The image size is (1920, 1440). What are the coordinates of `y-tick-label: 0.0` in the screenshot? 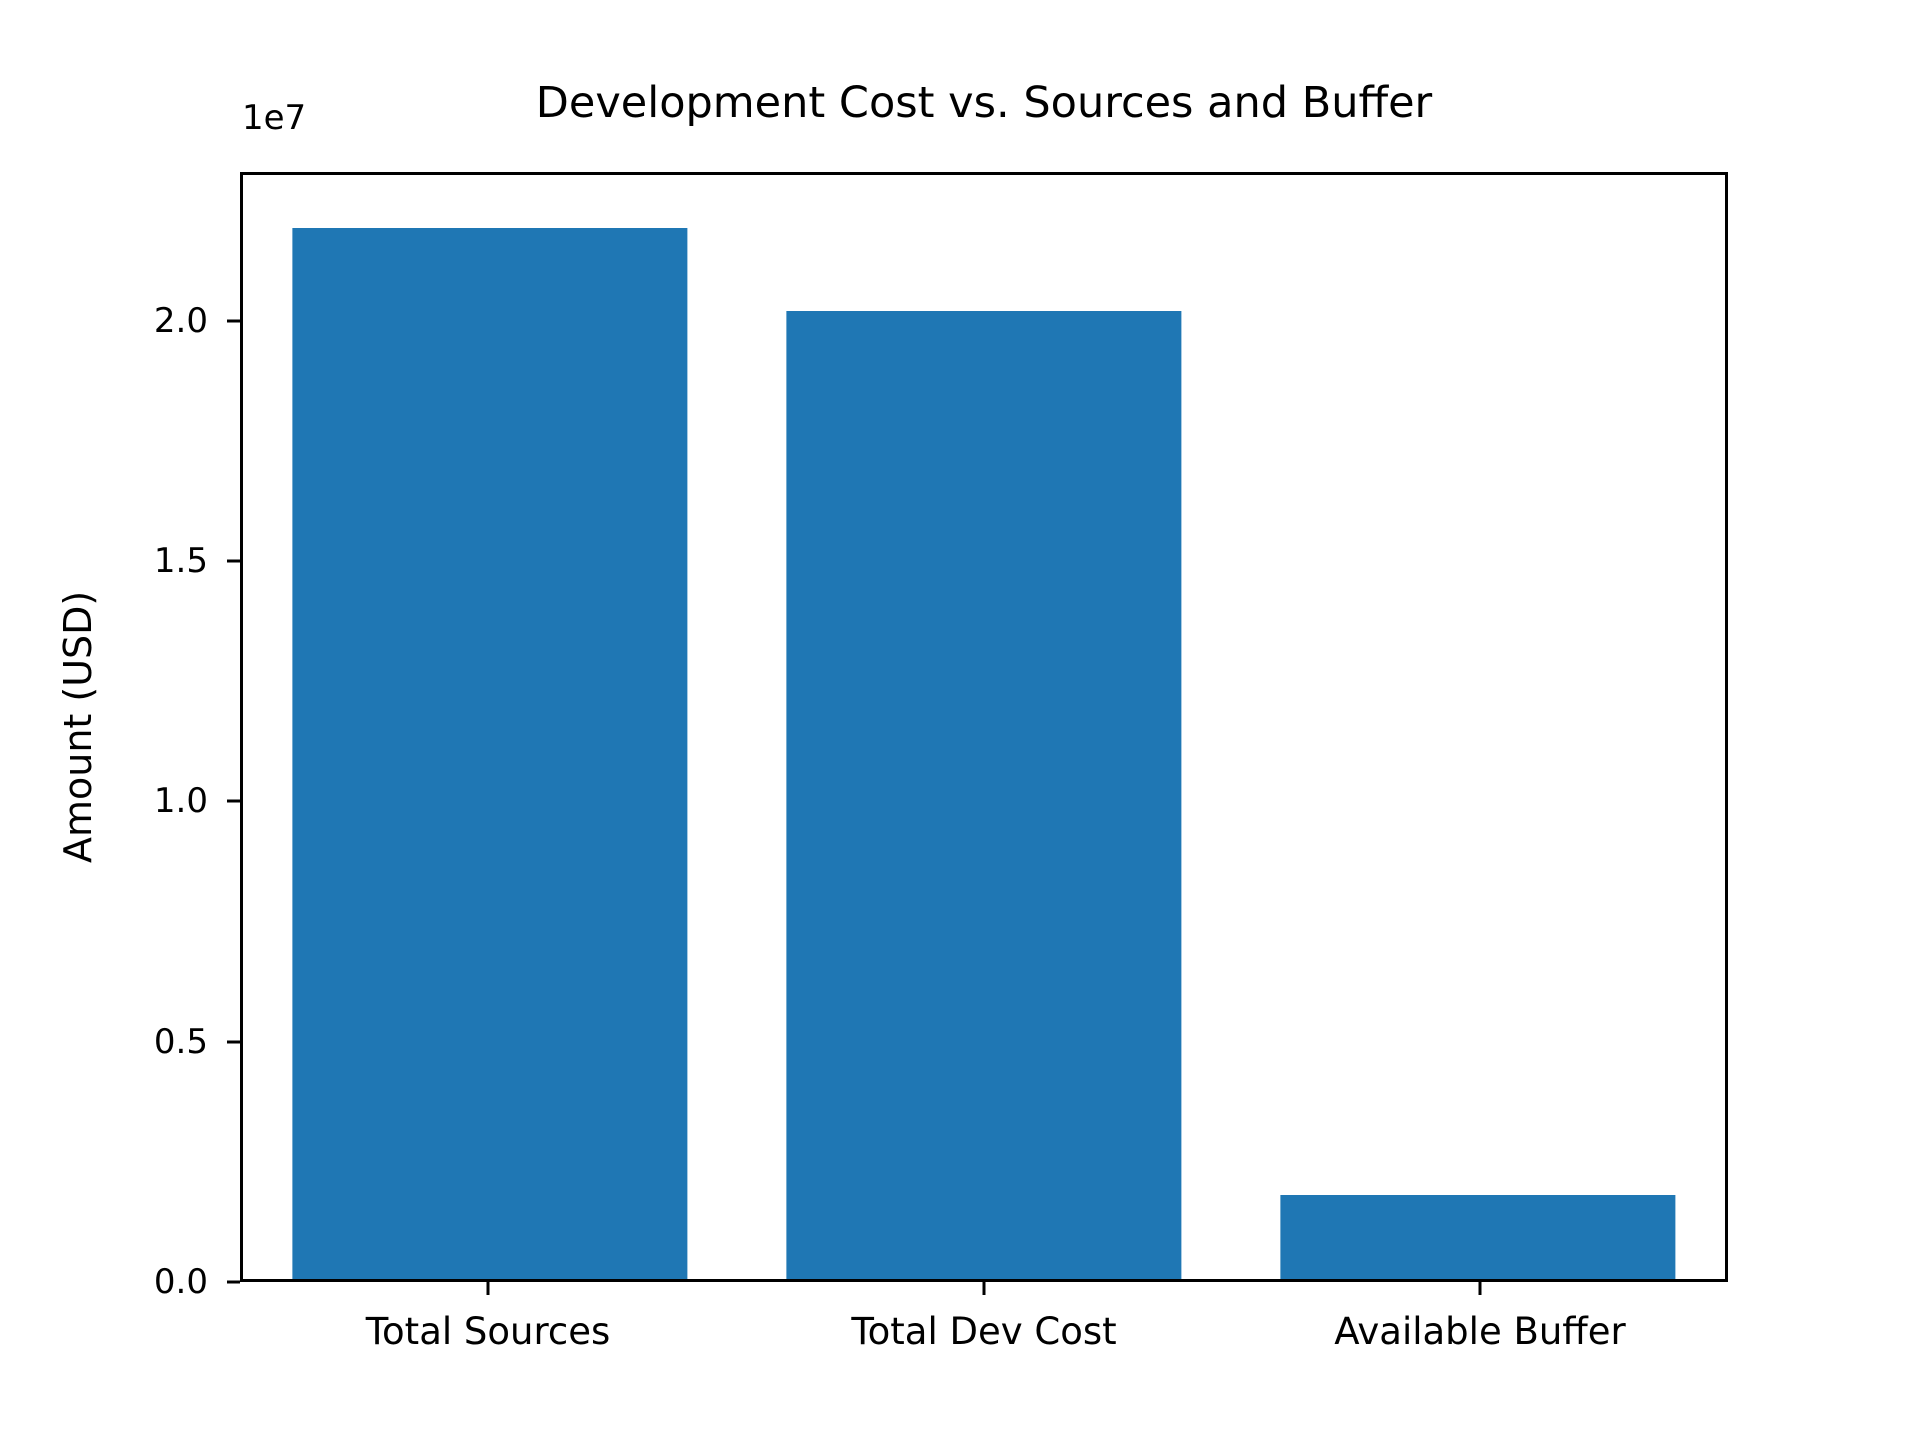 It's located at (180, 1282).